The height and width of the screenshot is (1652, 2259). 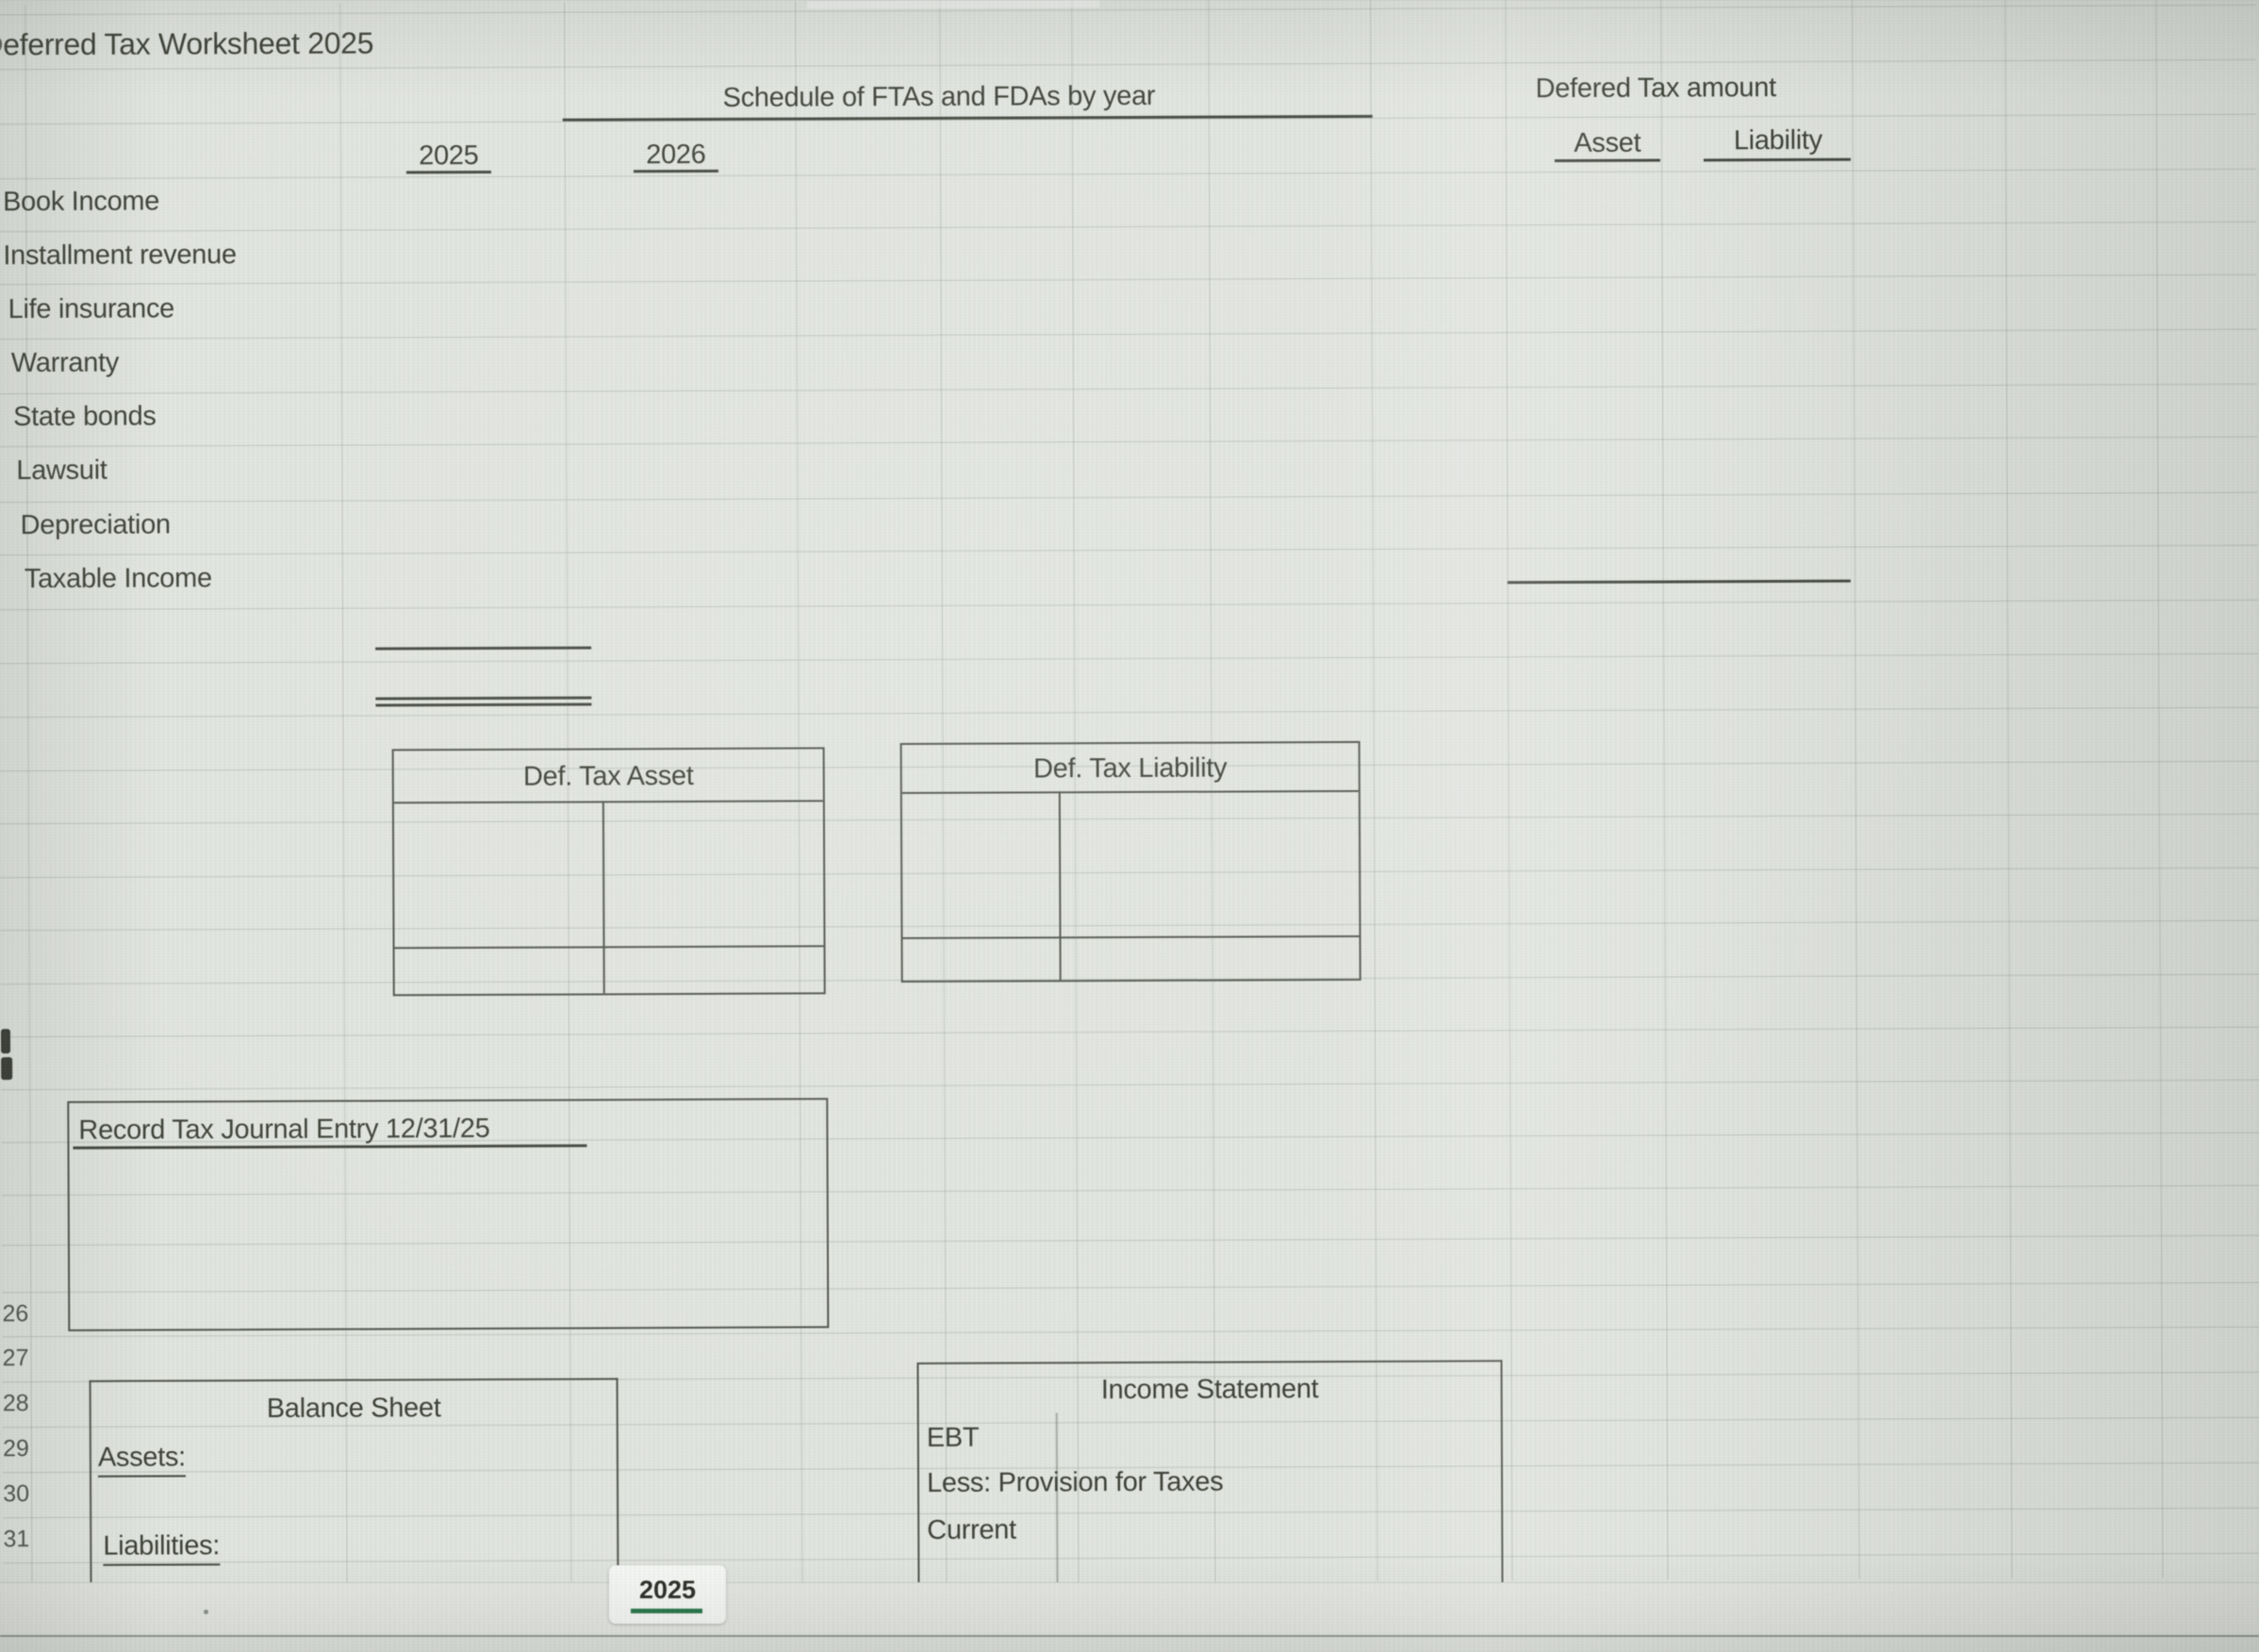 What do you see at coordinates (1130, 861) in the screenshot?
I see `def-tax-liability-box: Def. Tax Liability` at bounding box center [1130, 861].